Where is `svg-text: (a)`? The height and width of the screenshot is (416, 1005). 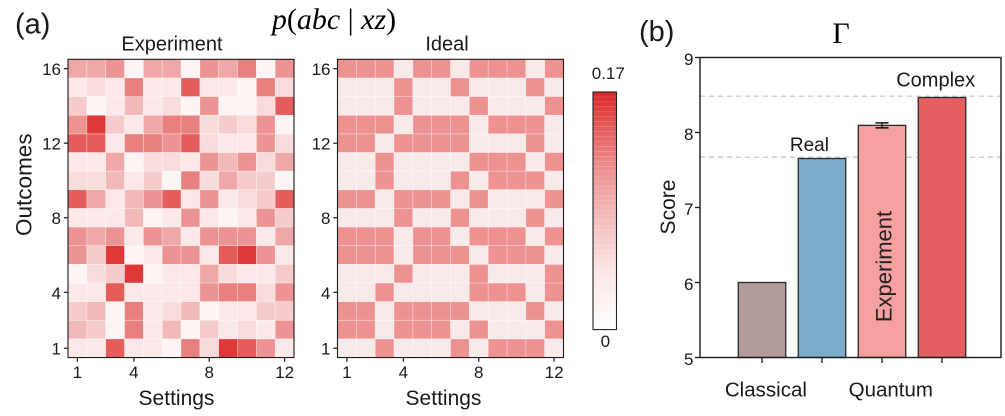
svg-text: (a) is located at coordinates (32, 24).